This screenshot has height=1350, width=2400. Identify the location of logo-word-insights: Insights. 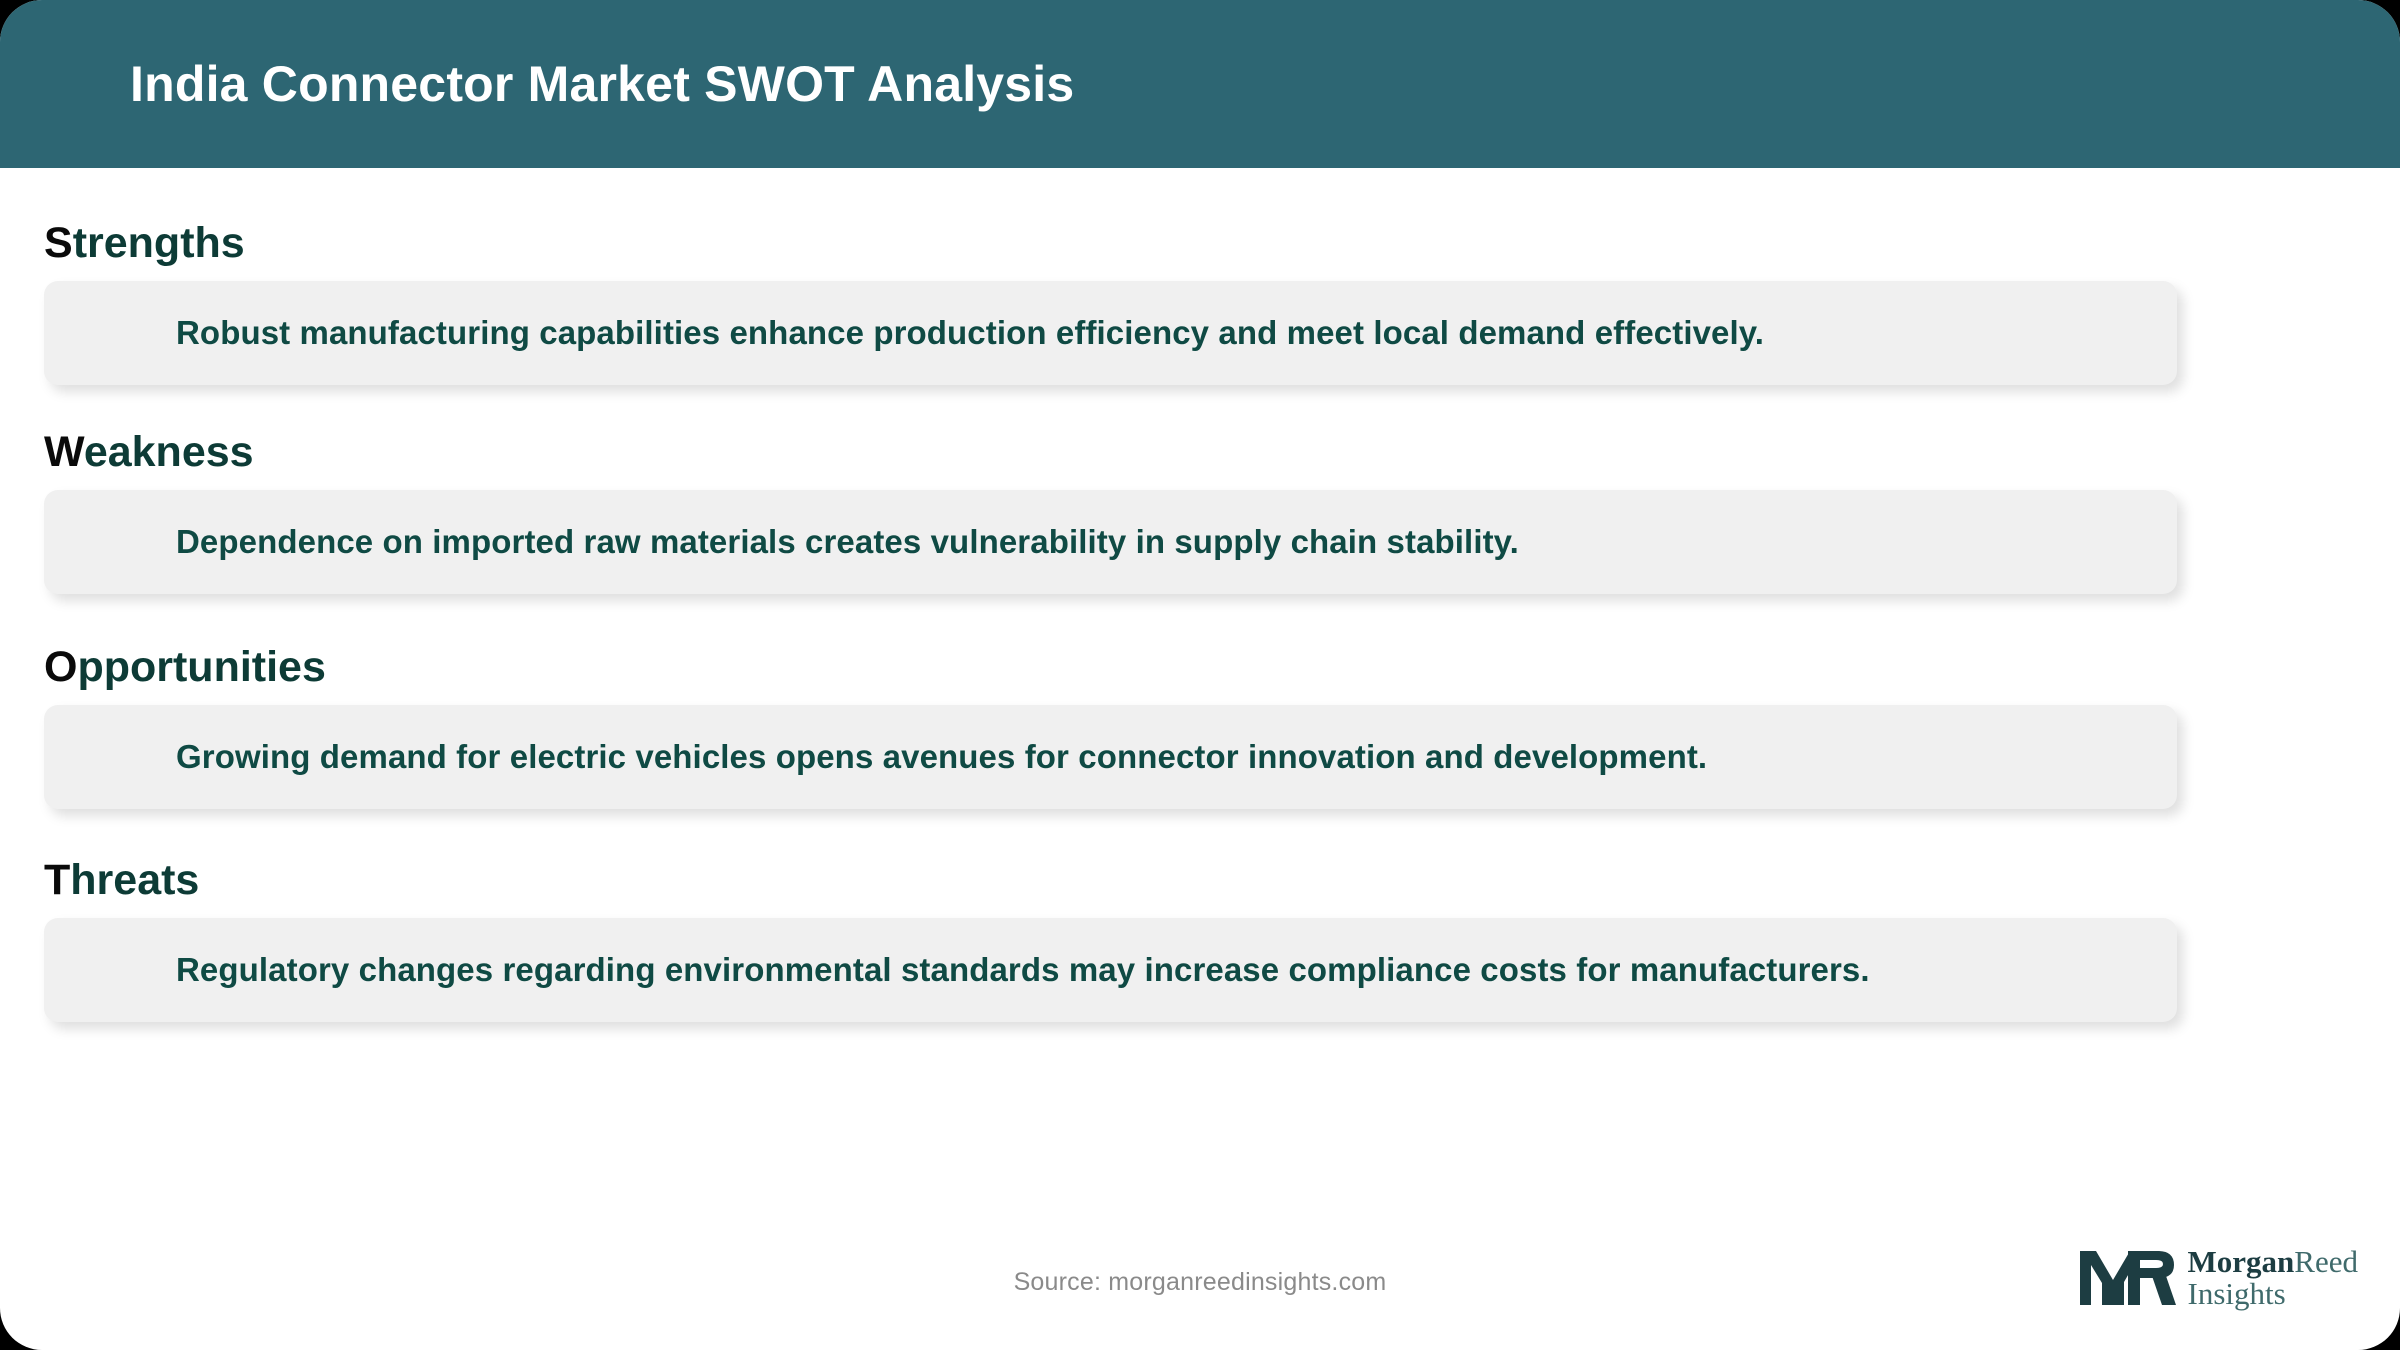
(2236, 1293).